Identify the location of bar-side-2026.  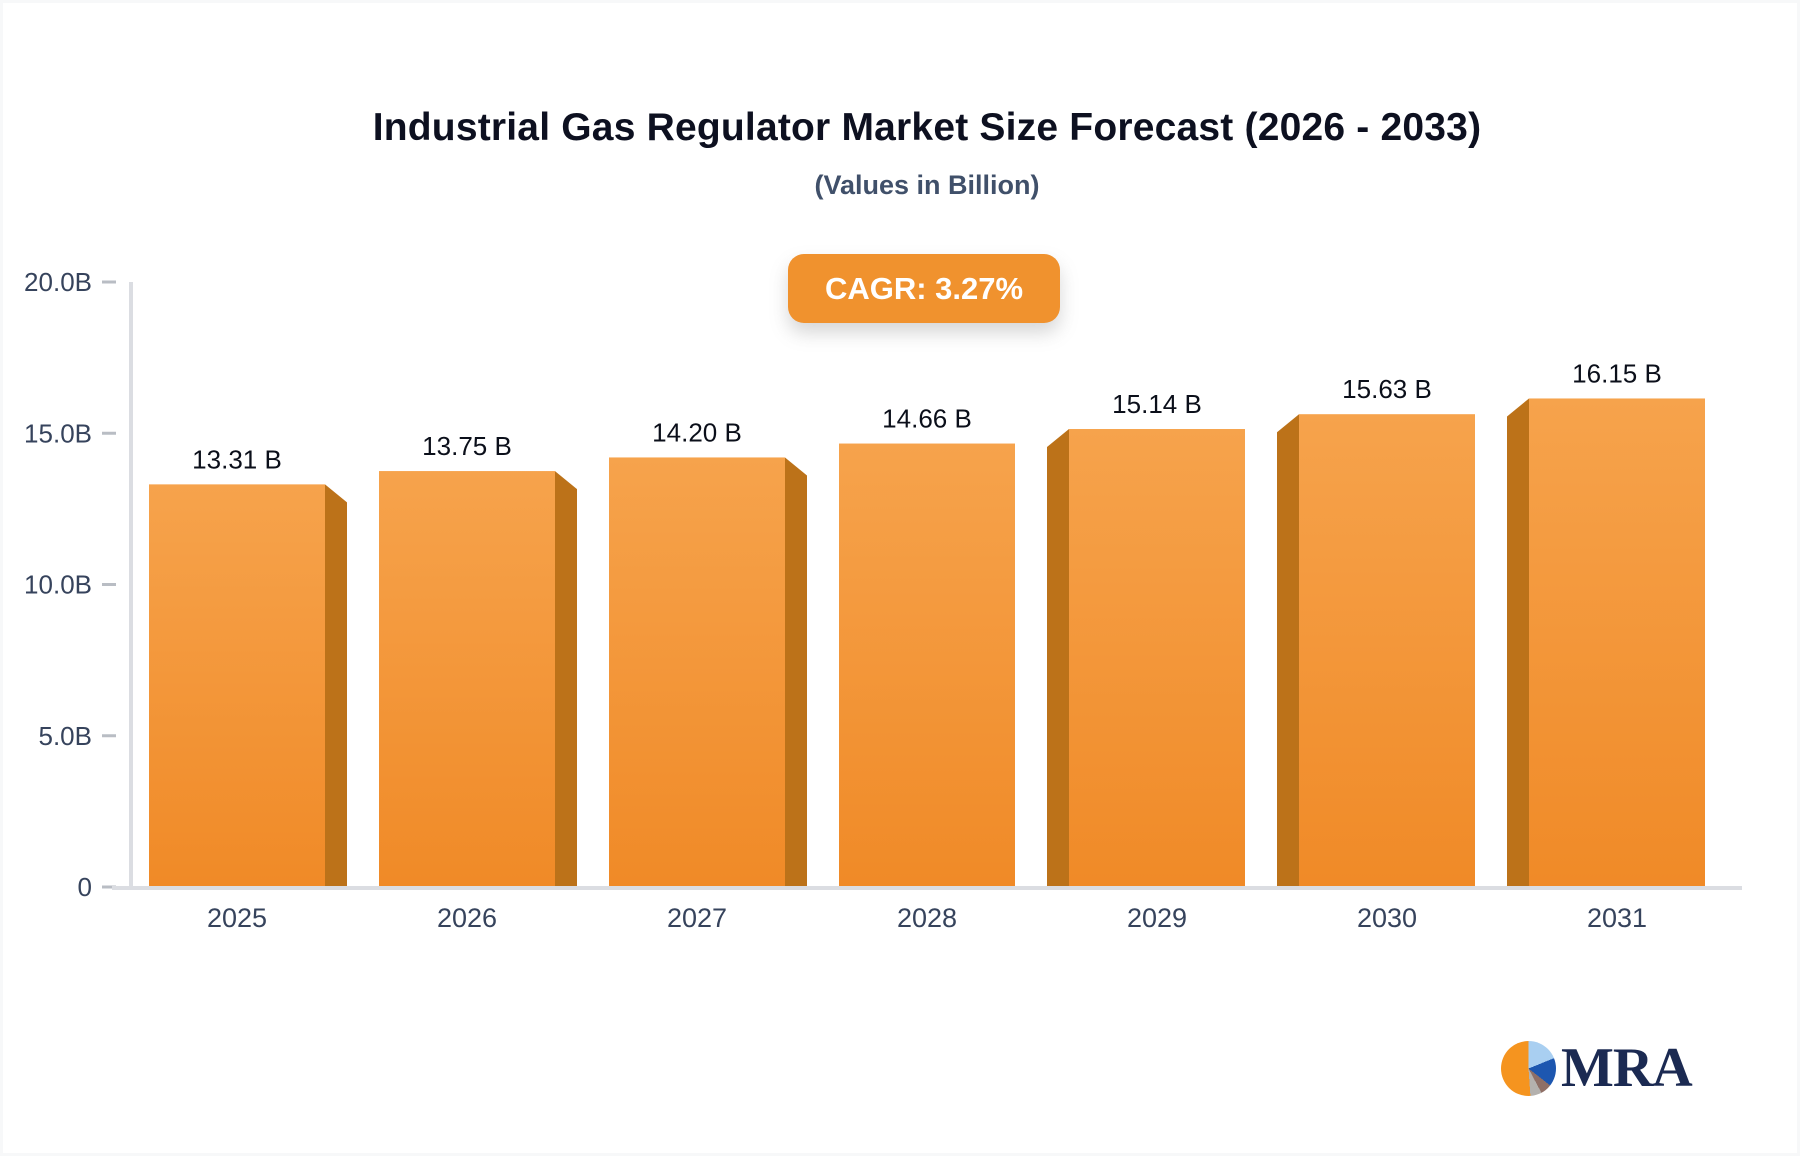
(566, 679).